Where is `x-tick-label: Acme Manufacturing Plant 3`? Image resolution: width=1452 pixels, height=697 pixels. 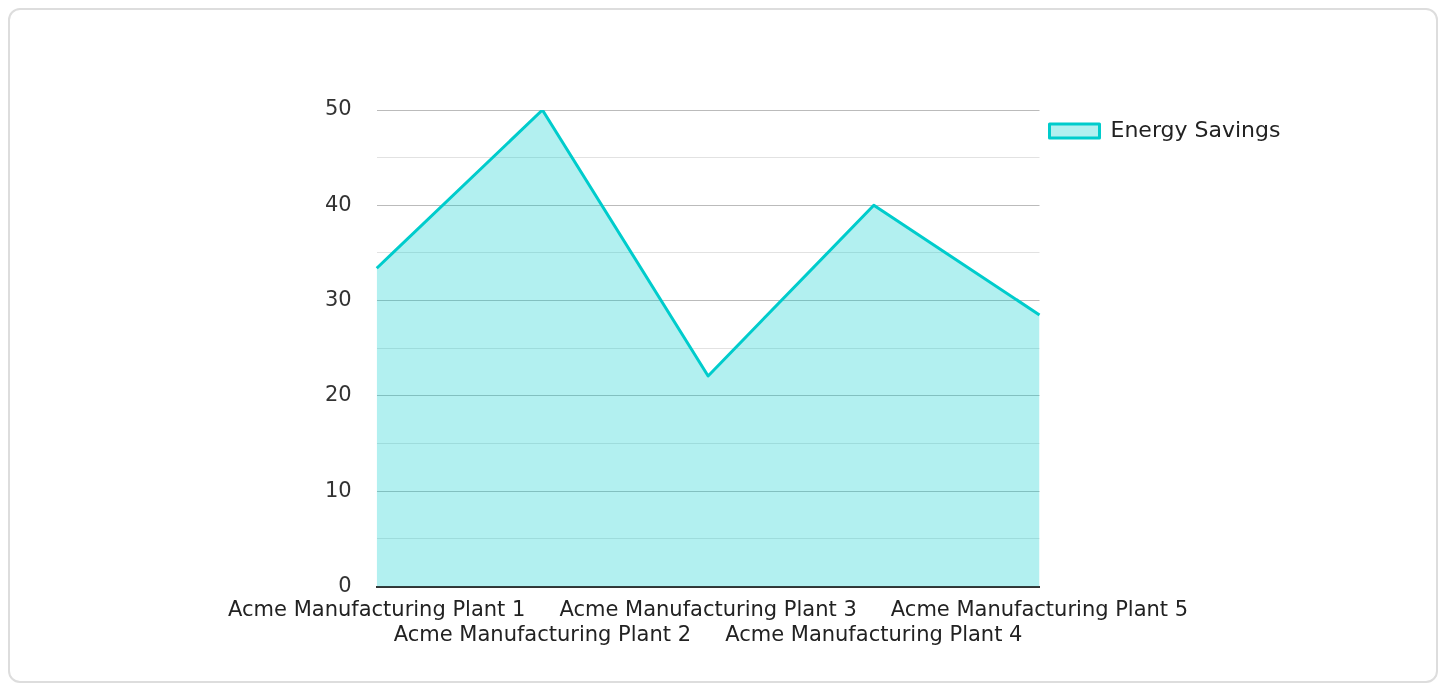 x-tick-label: Acme Manufacturing Plant 3 is located at coordinates (708, 608).